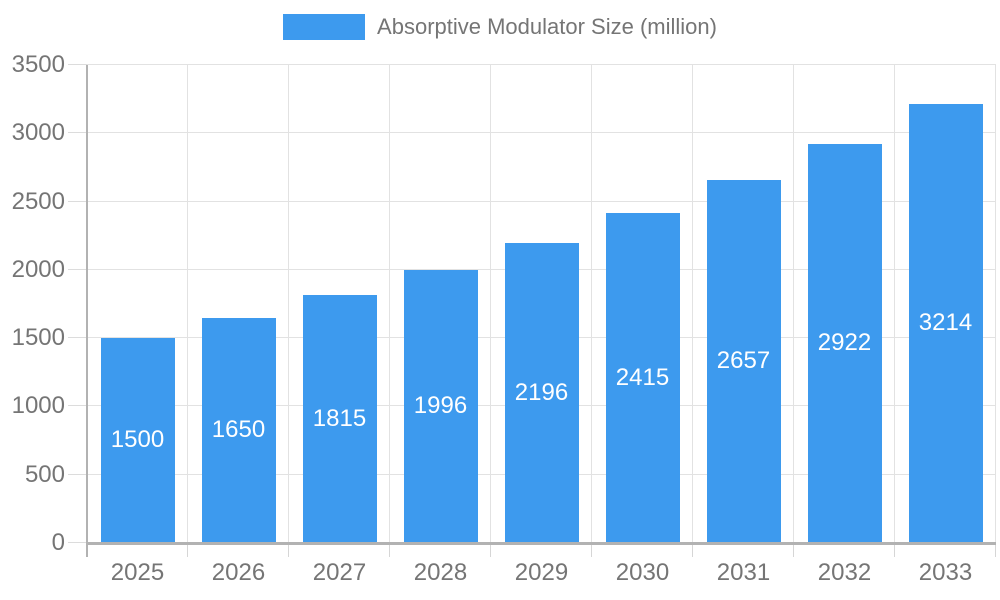 The height and width of the screenshot is (600, 1000). I want to click on bar-2026: 1650, so click(238, 429).